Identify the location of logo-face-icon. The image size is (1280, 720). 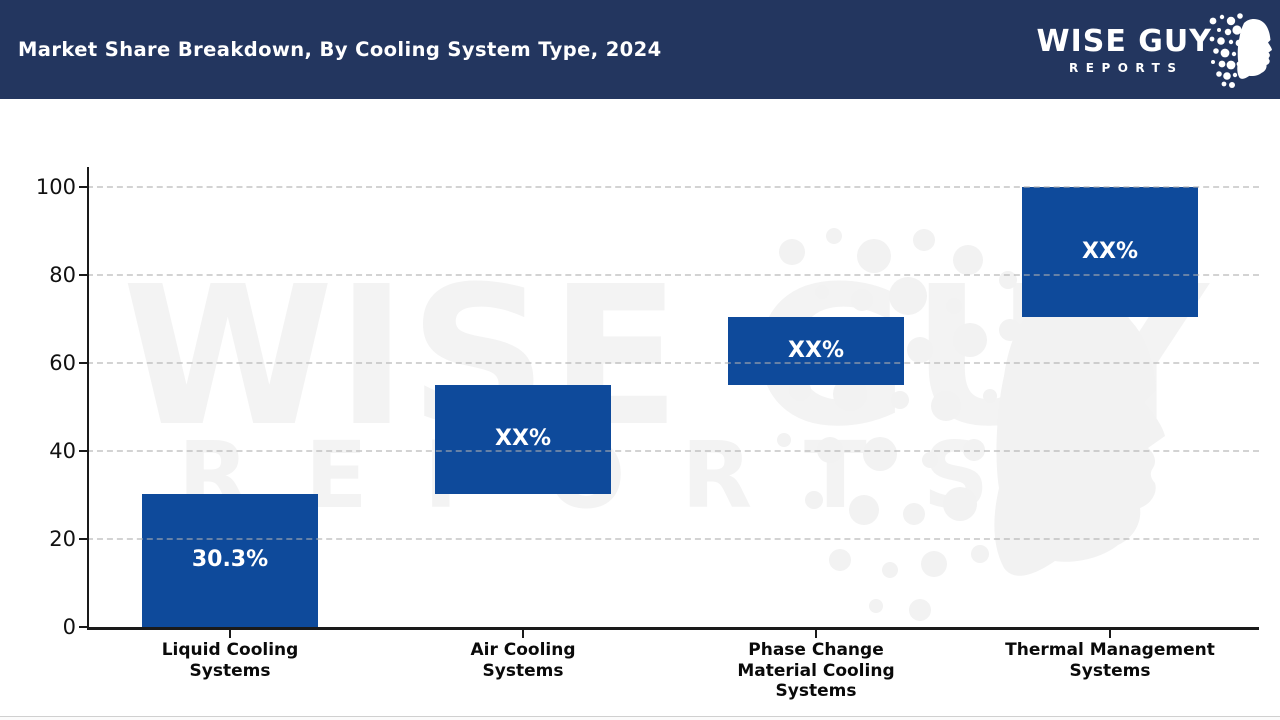
(1240, 50).